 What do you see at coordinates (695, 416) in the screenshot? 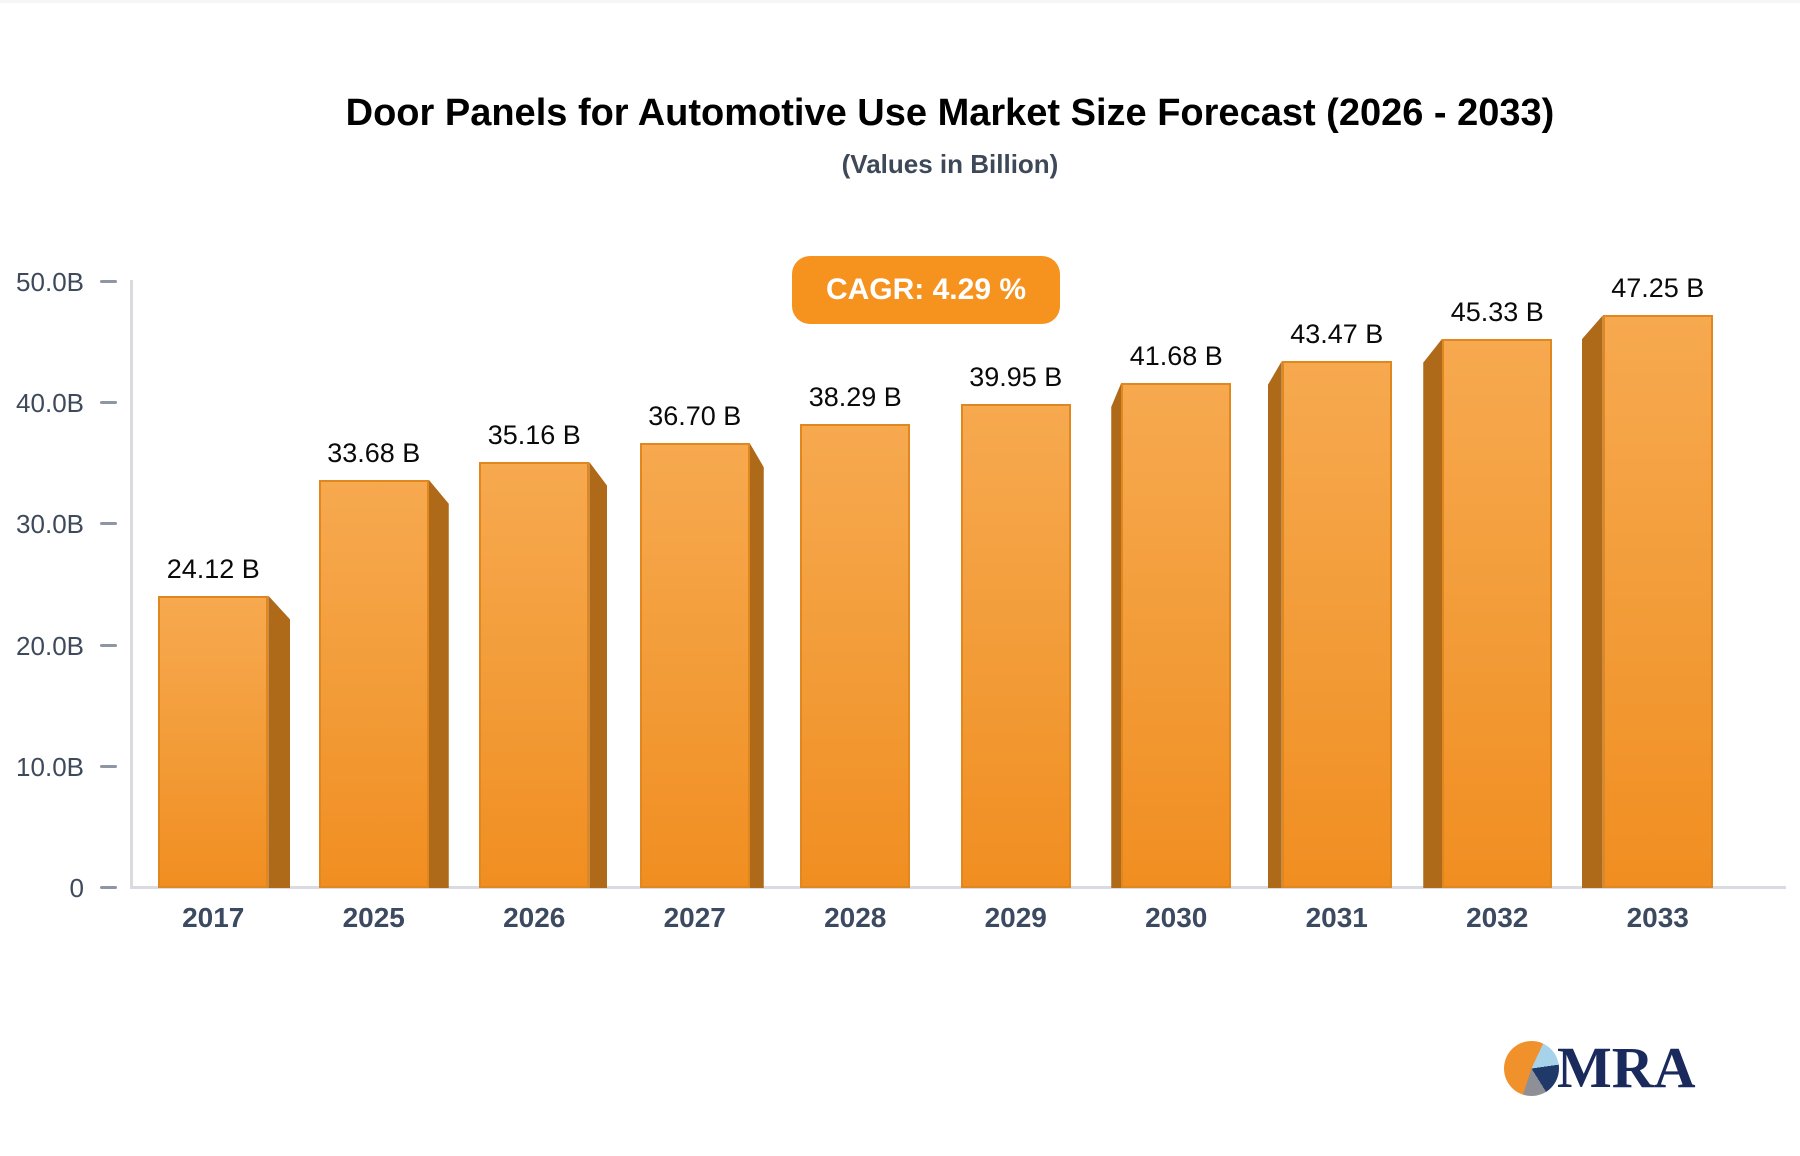
I see `bar-value-label: 36.70 B` at bounding box center [695, 416].